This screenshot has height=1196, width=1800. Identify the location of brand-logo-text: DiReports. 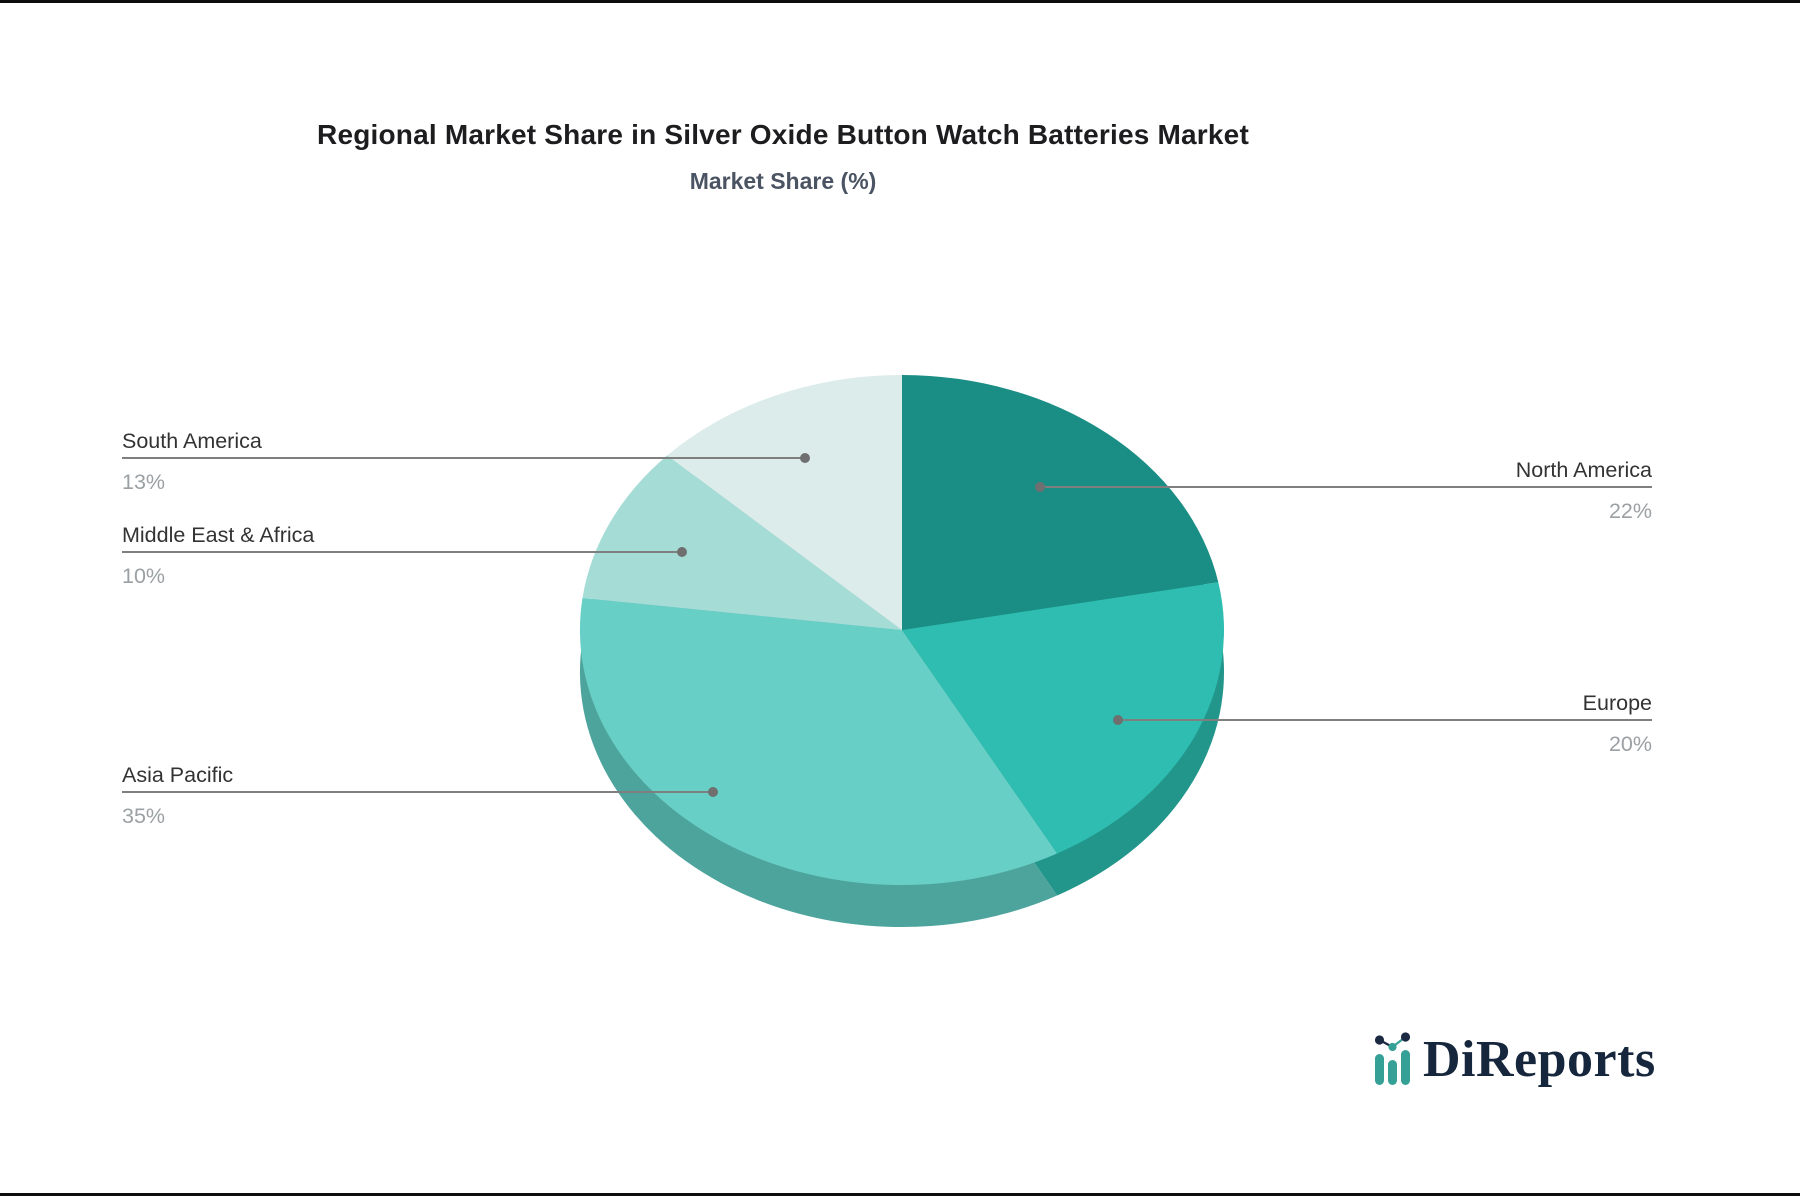
(1539, 1060).